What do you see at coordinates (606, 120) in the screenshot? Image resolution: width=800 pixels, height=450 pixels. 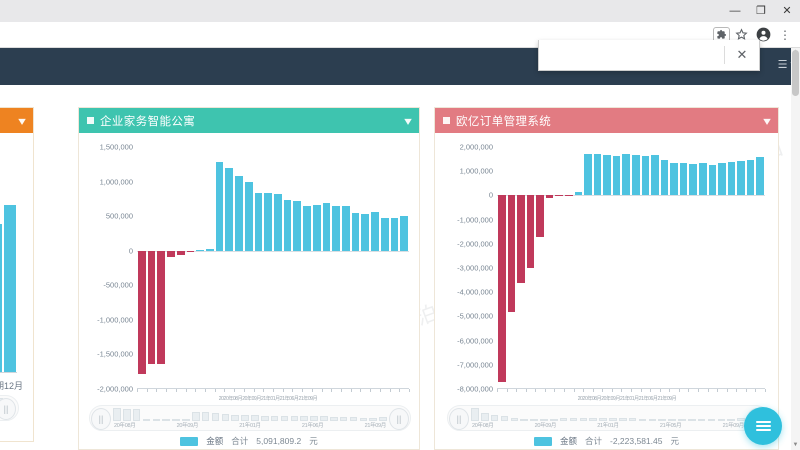 I see `panel-right-header: 欧亿订单管理系统 ▾` at bounding box center [606, 120].